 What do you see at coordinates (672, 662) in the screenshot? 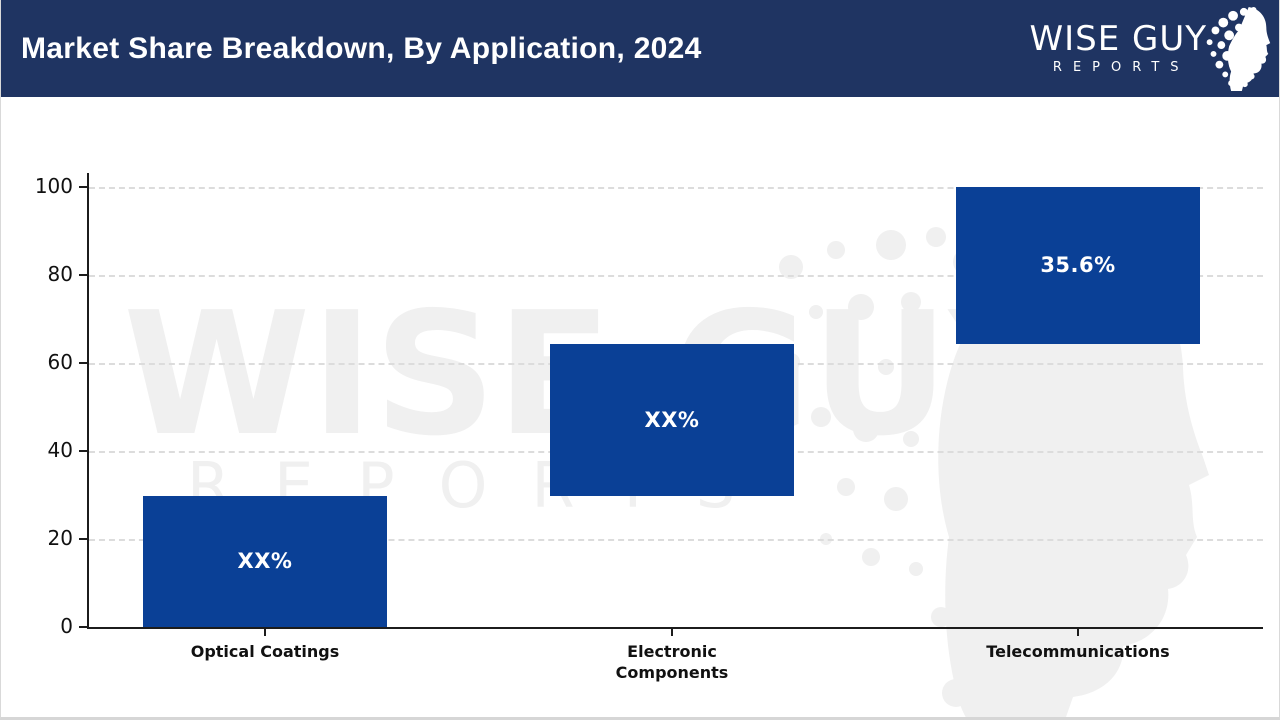
I see `category-label-electronic-components: Electronic Components` at bounding box center [672, 662].